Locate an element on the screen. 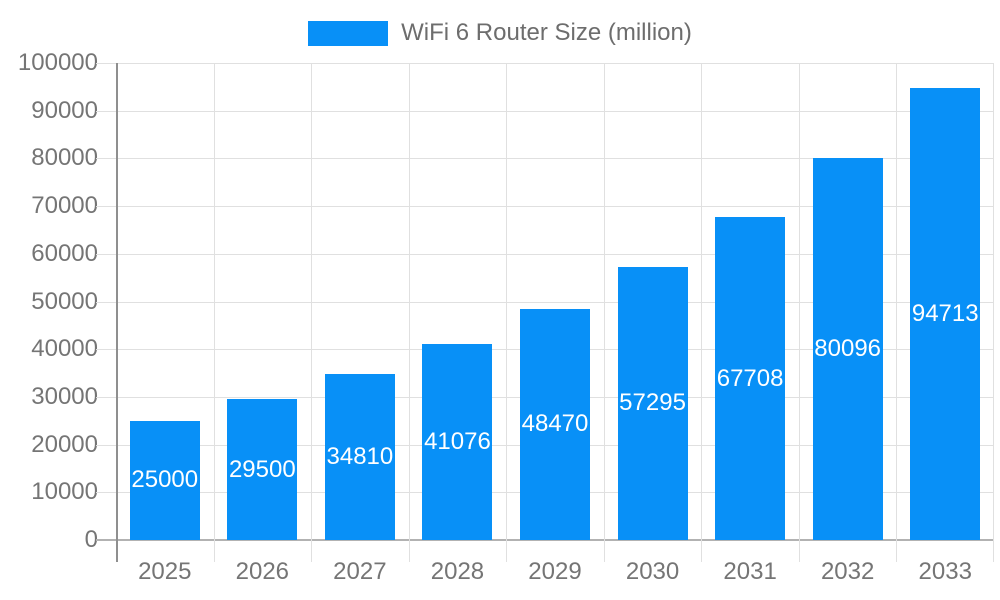  legend: WiFi 6 Router Size (million) is located at coordinates (500, 33).